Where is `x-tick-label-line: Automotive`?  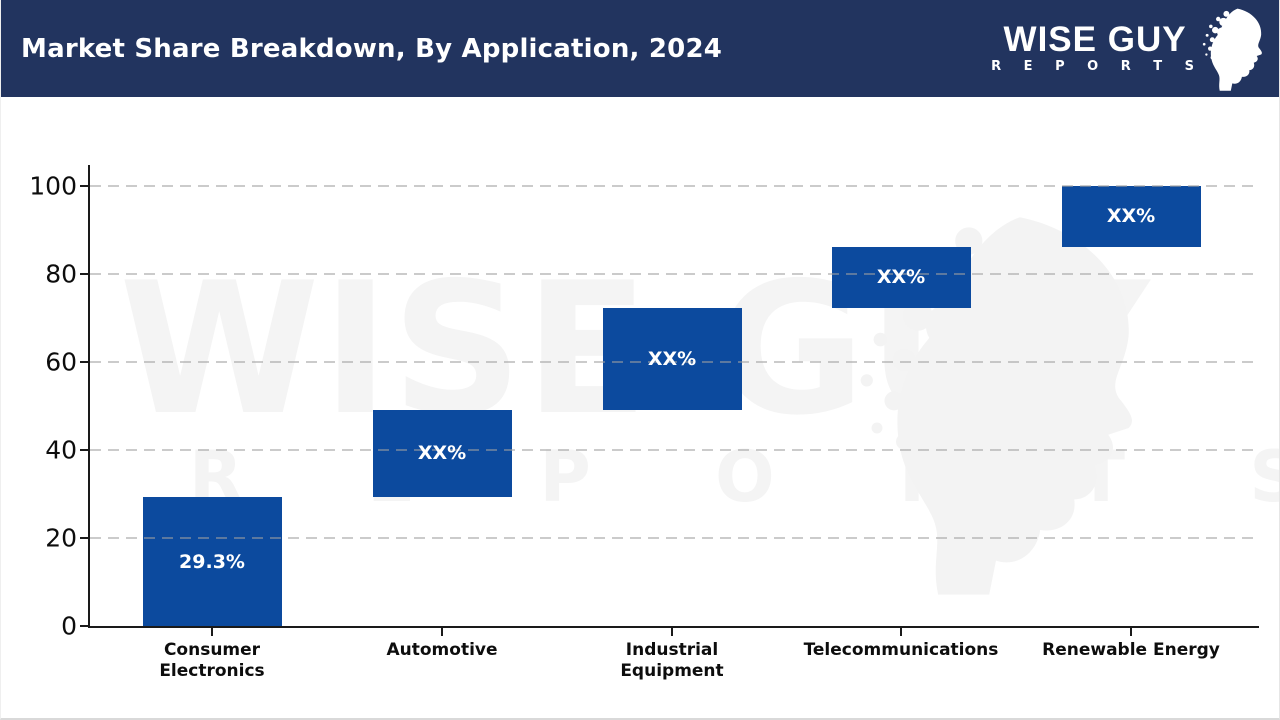 x-tick-label-line: Automotive is located at coordinates (442, 650).